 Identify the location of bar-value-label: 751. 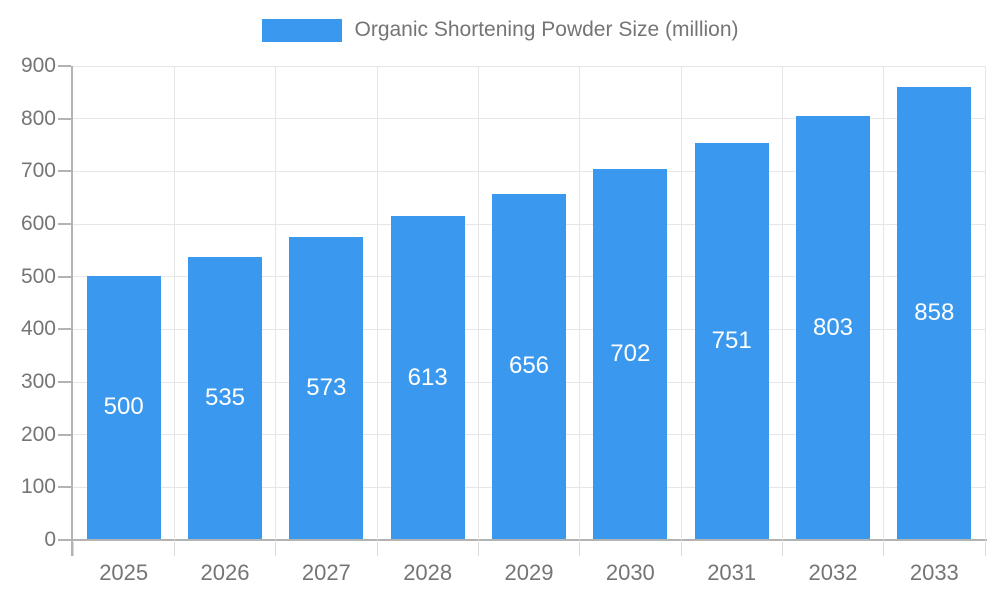
(731, 341).